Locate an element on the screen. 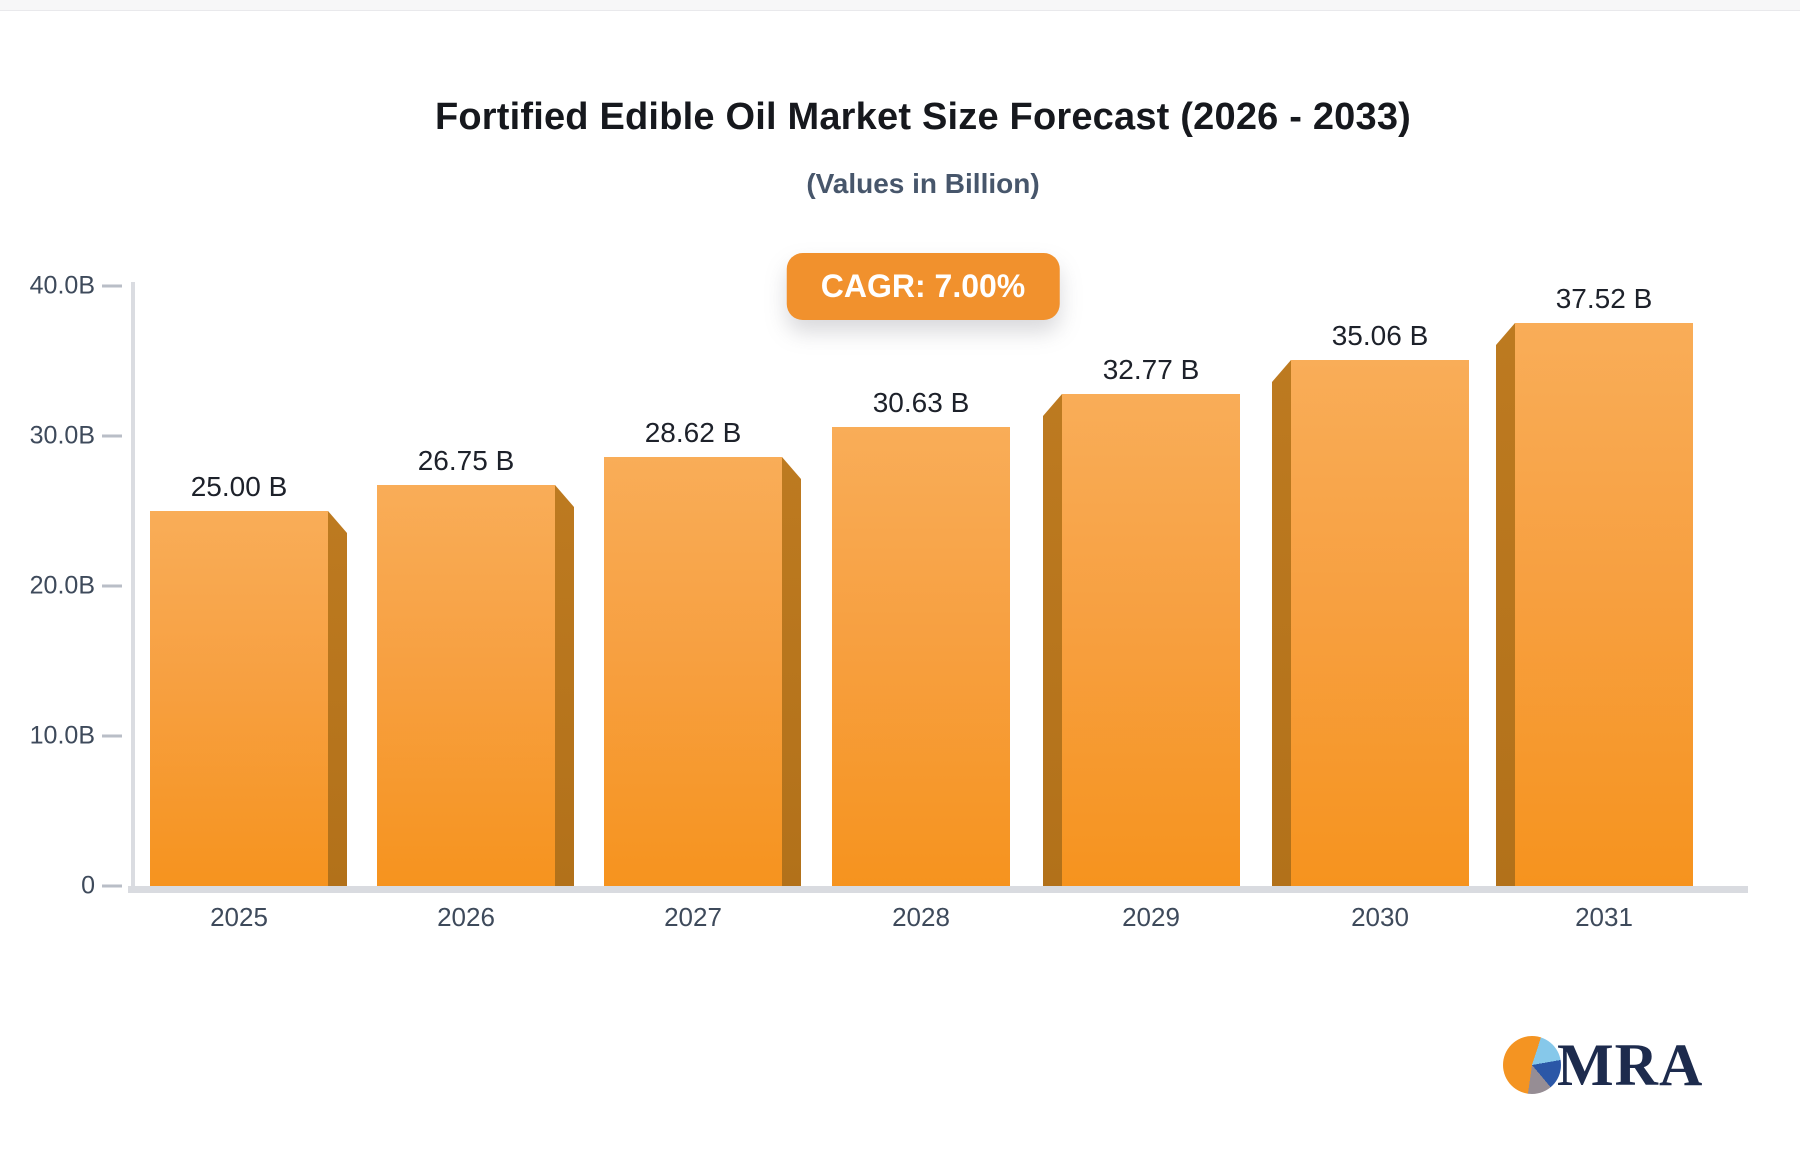 The height and width of the screenshot is (1156, 1800). bar-2030 is located at coordinates (1380, 624).